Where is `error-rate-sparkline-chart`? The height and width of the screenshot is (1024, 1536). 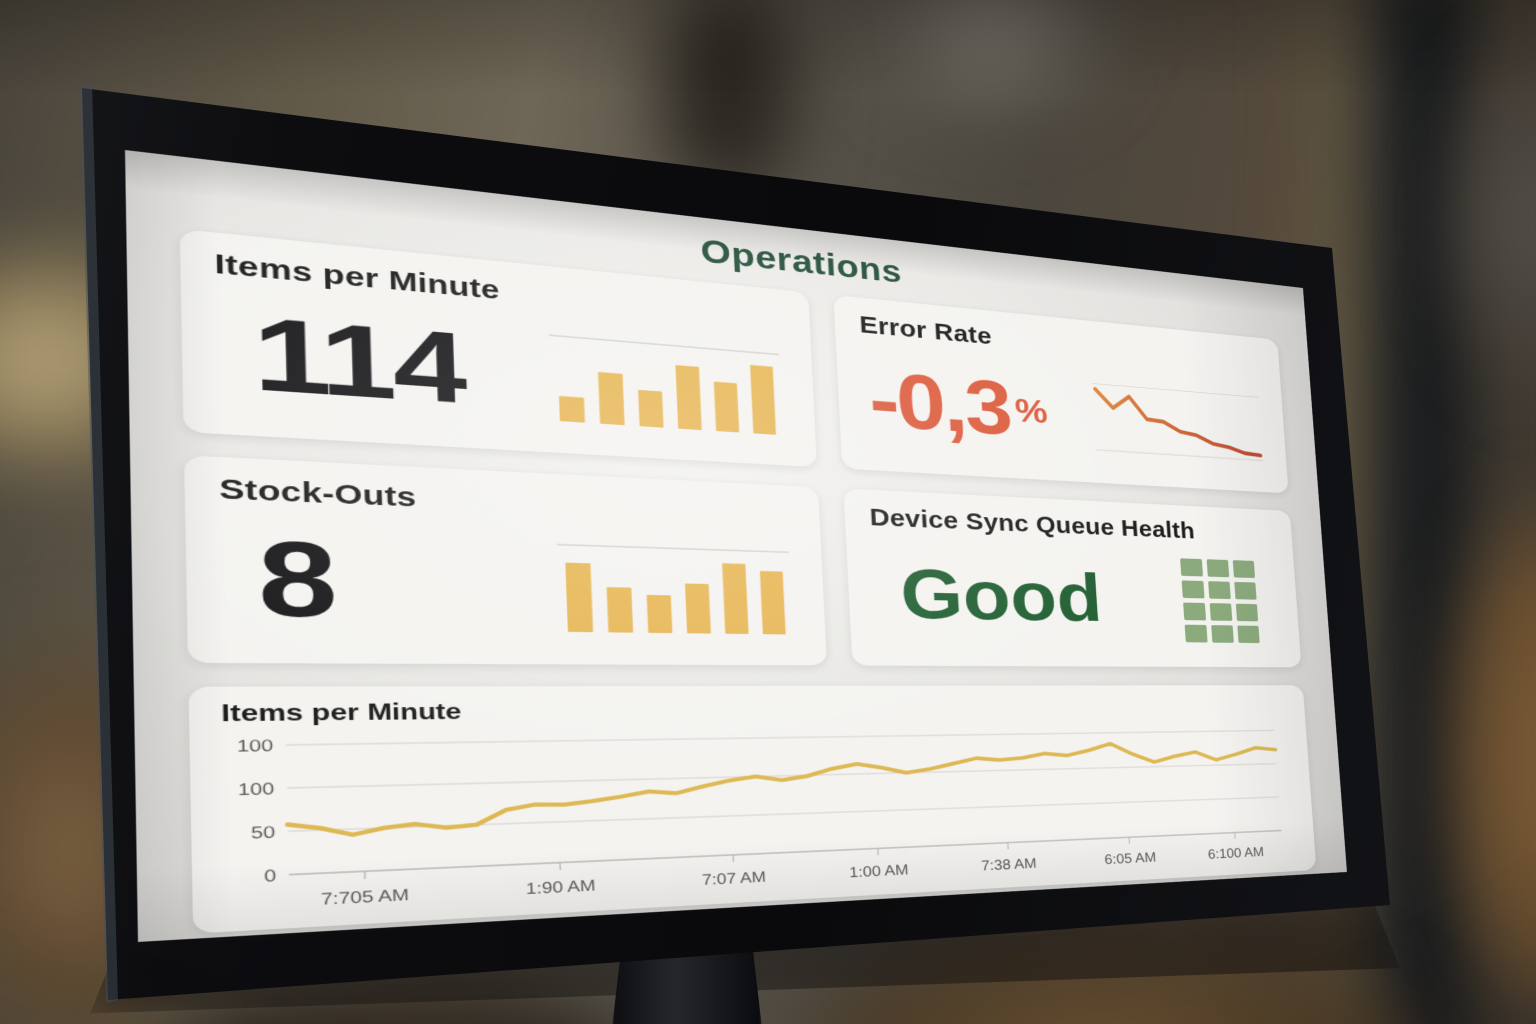 error-rate-sparkline-chart is located at coordinates (1177, 420).